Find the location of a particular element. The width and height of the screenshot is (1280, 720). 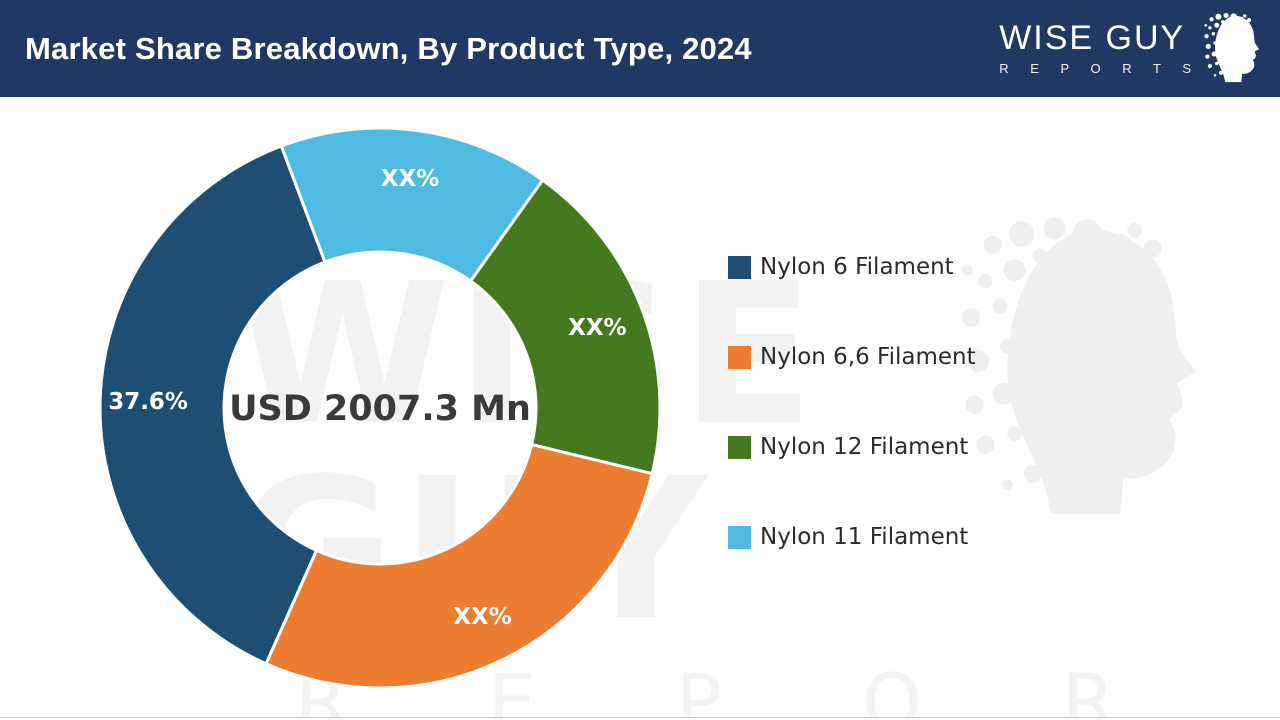

legend-label: Nylon 6,6 Filament is located at coordinates (868, 357).